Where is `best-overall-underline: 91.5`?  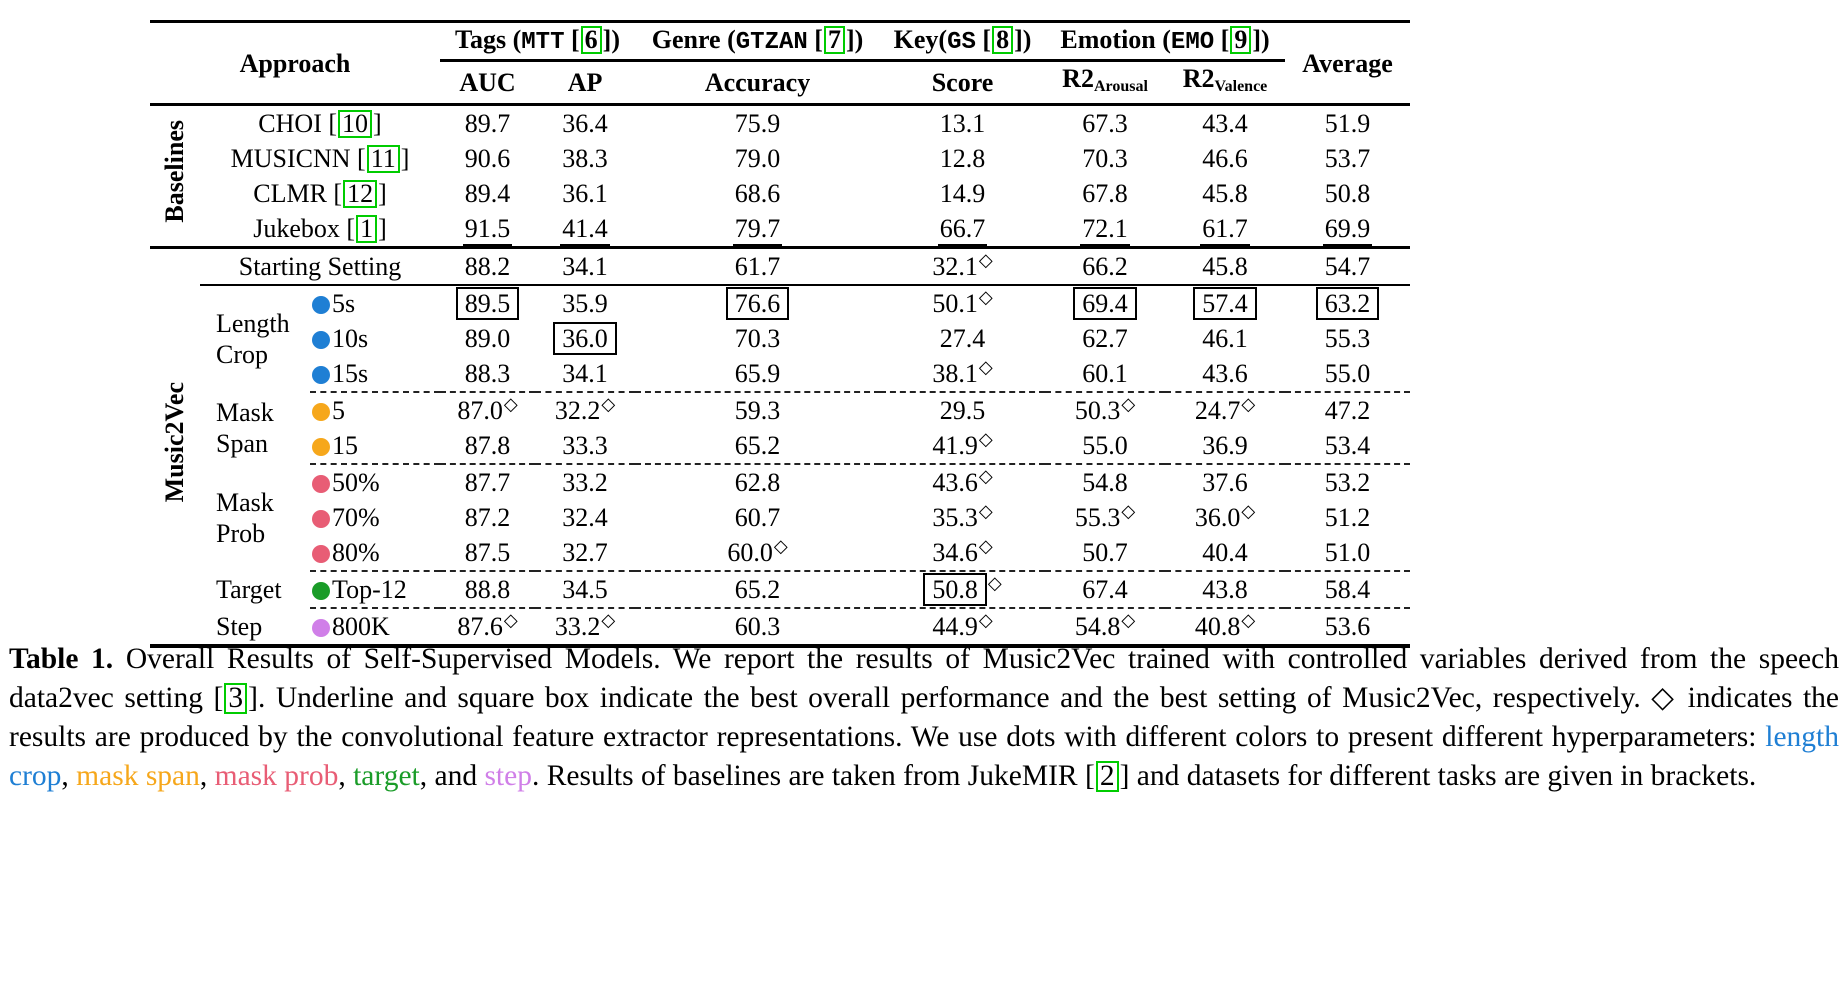
best-overall-underline: 91.5 is located at coordinates (487, 231).